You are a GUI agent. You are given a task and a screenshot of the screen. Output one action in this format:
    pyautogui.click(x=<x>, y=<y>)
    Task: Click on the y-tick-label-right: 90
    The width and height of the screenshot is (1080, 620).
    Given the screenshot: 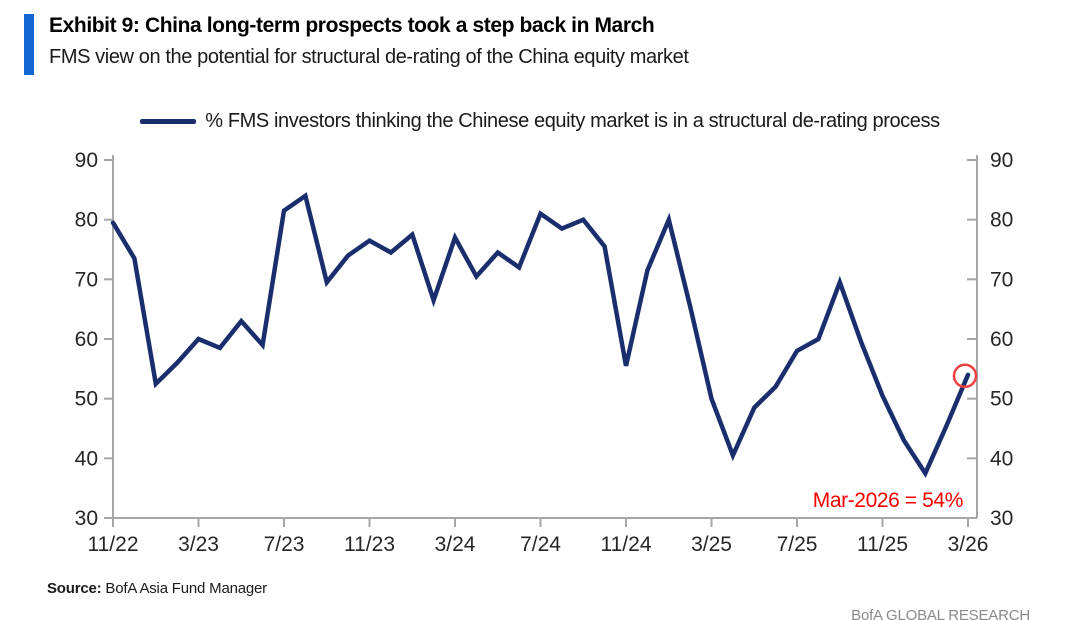 What is the action you would take?
    pyautogui.click(x=1001, y=160)
    